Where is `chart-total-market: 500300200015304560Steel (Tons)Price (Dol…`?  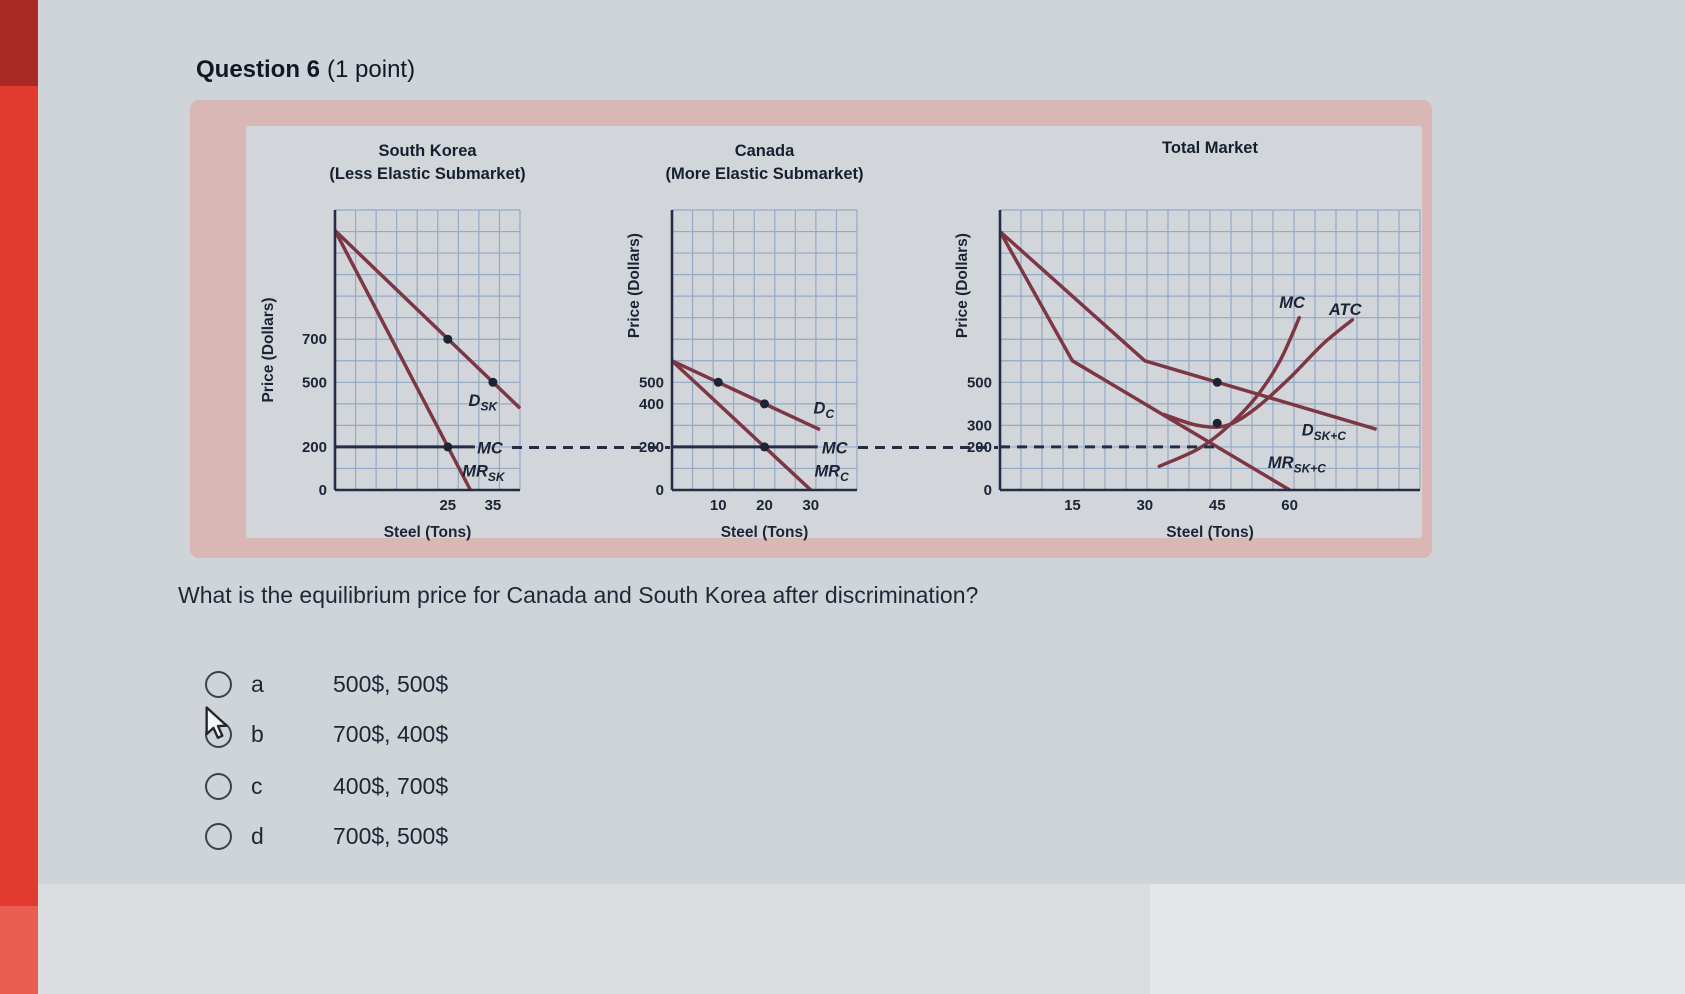 chart-total-market: 500300200015304560Steel (Tons)Price (Dol… is located at coordinates (1197, 343).